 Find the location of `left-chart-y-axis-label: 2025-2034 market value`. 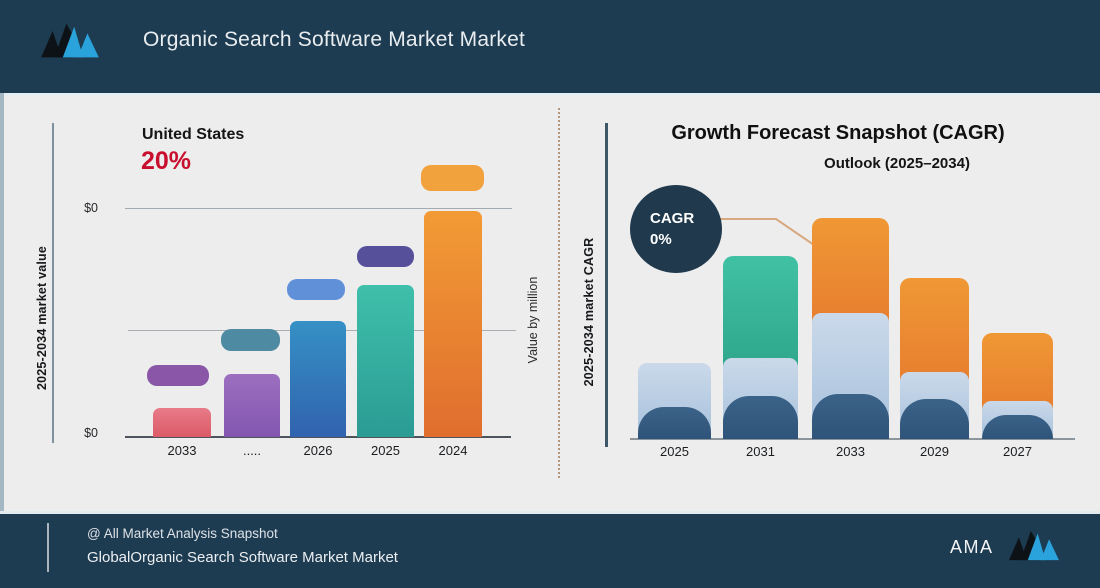

left-chart-y-axis-label: 2025-2034 market value is located at coordinates (42, 318).